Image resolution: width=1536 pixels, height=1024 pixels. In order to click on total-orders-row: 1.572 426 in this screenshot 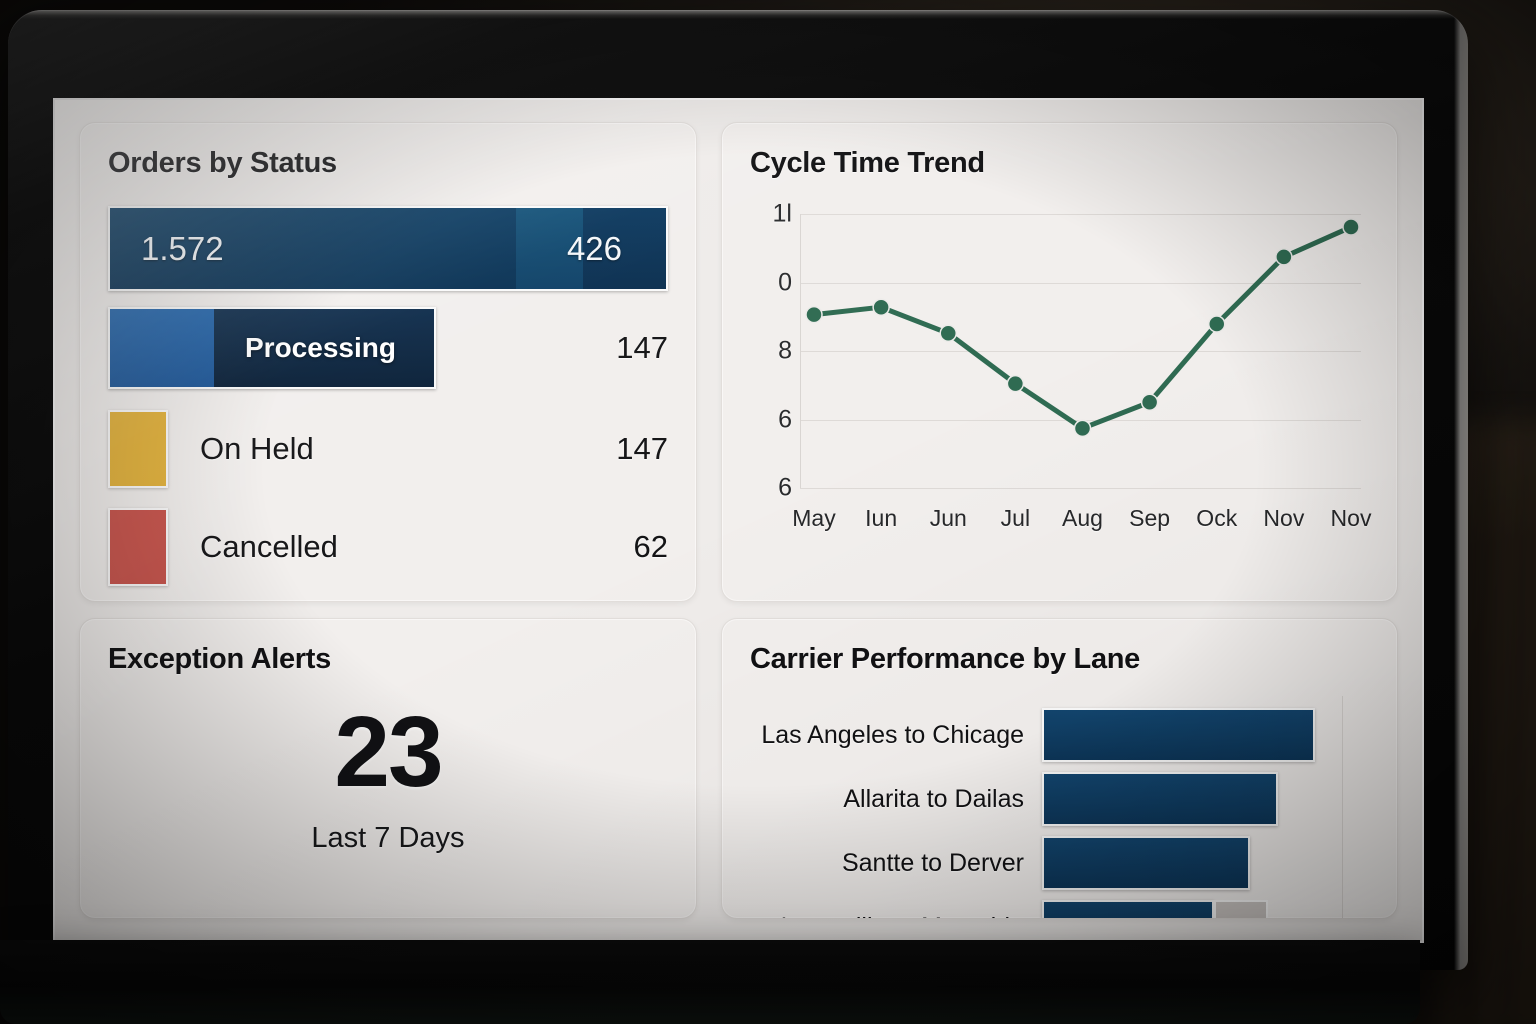, I will do `click(388, 248)`.